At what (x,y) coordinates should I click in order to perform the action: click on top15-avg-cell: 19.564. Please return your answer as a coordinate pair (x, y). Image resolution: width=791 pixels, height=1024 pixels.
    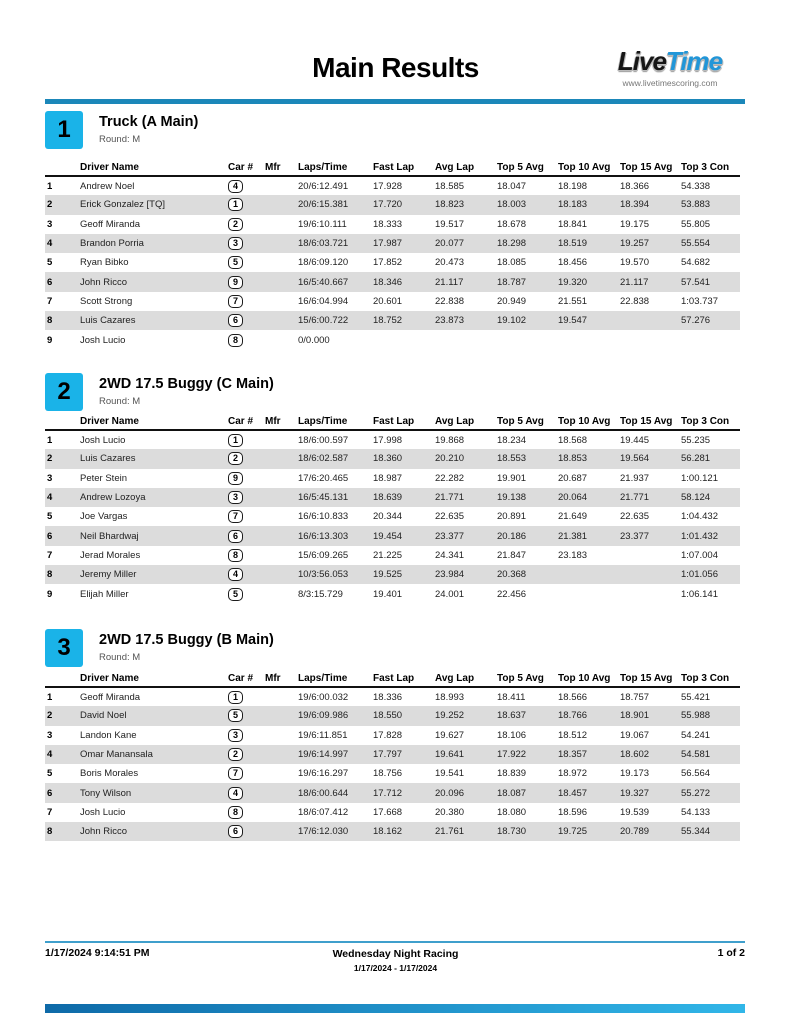
    Looking at the image, I should click on (650, 459).